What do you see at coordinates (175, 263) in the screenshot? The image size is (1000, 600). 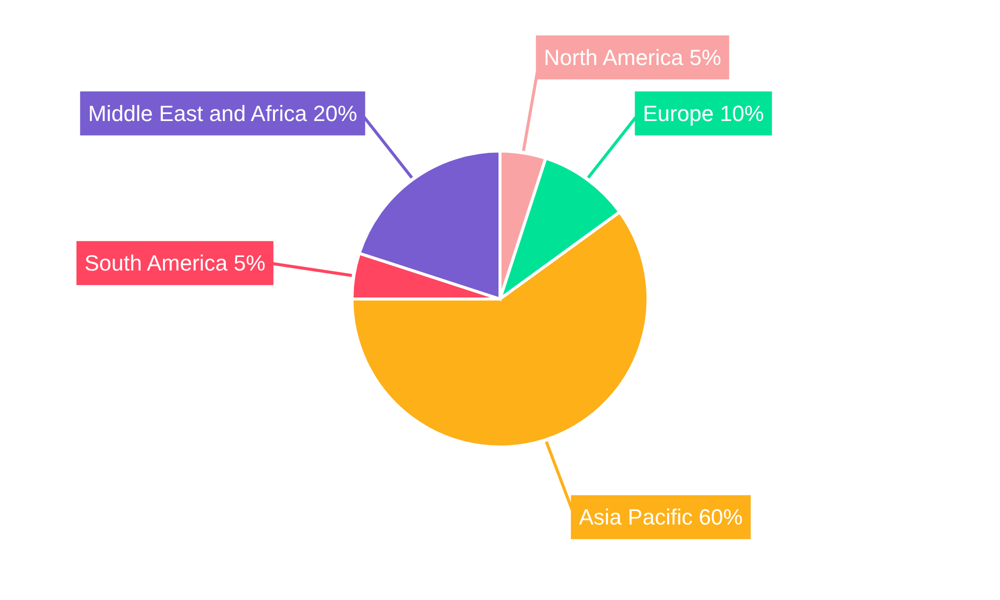 I see `slice-label: South America 5%` at bounding box center [175, 263].